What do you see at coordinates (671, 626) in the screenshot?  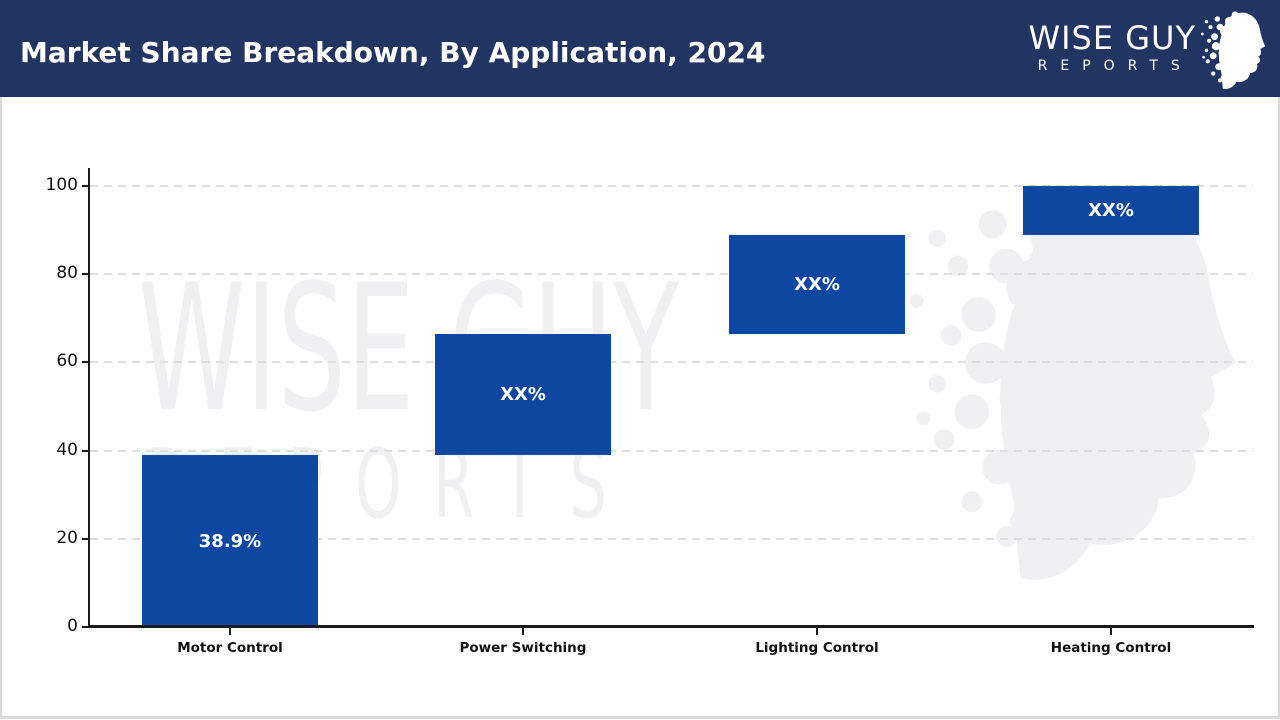 I see `x-axis-line` at bounding box center [671, 626].